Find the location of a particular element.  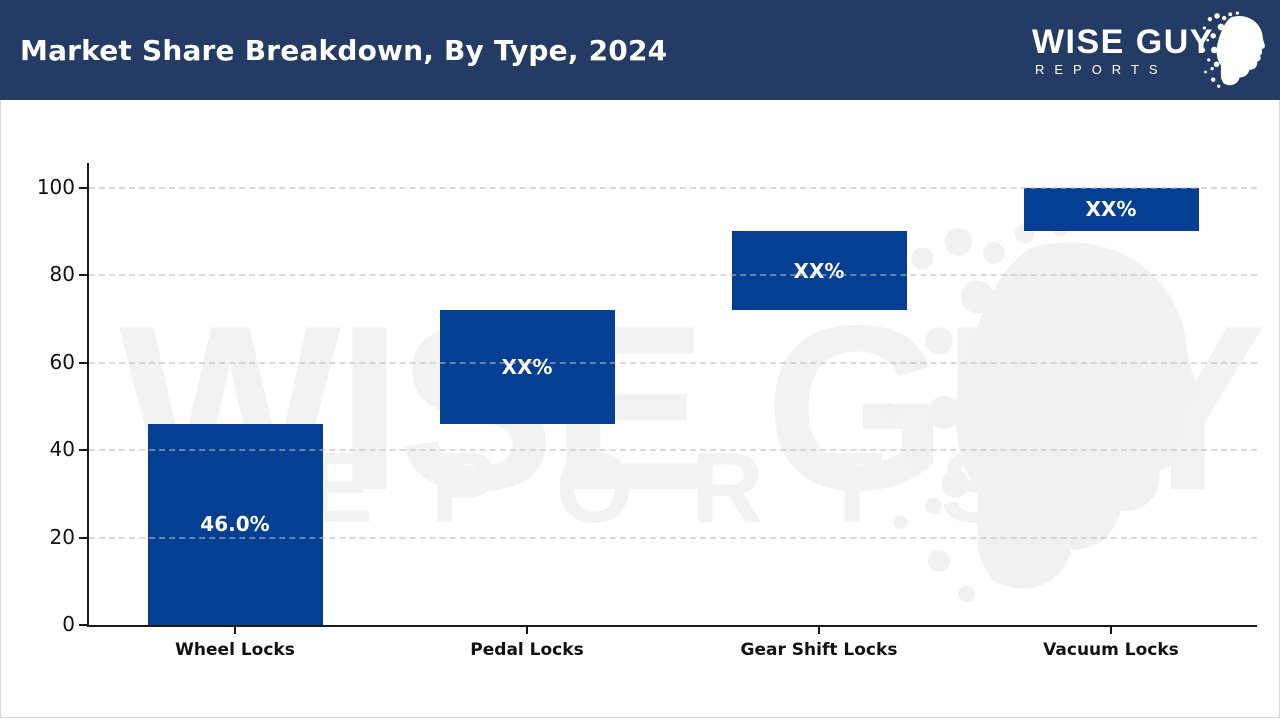

bar-value-label: 46.0% is located at coordinates (235, 524).